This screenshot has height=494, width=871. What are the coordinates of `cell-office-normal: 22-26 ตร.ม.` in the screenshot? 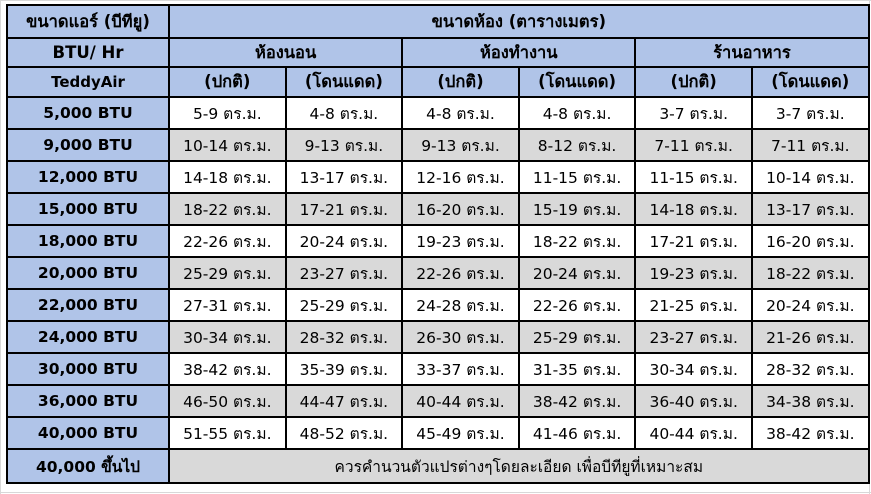 It's located at (460, 273).